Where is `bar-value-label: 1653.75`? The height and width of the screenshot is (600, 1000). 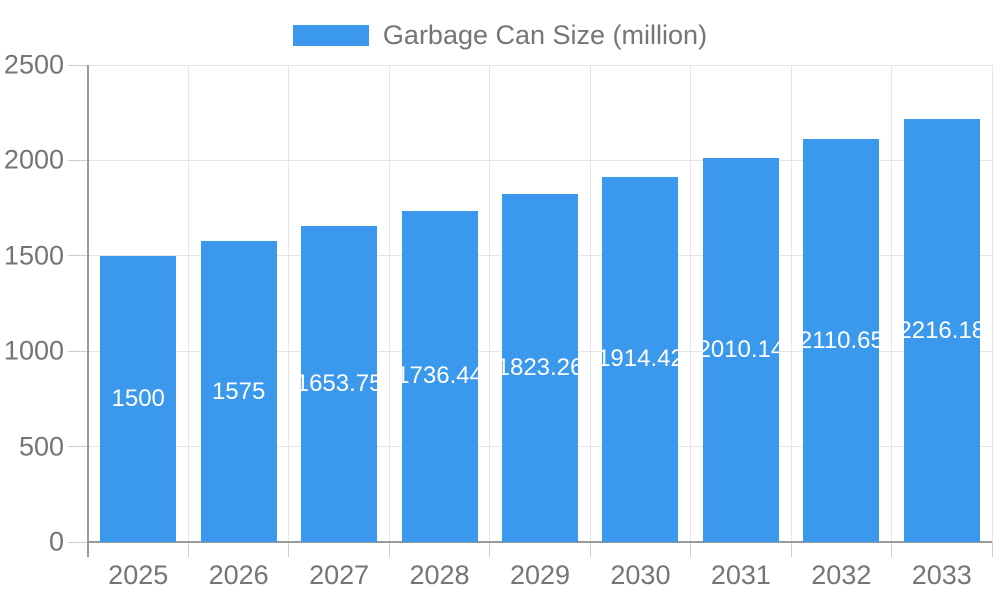
bar-value-label: 1653.75 is located at coordinates (339, 384).